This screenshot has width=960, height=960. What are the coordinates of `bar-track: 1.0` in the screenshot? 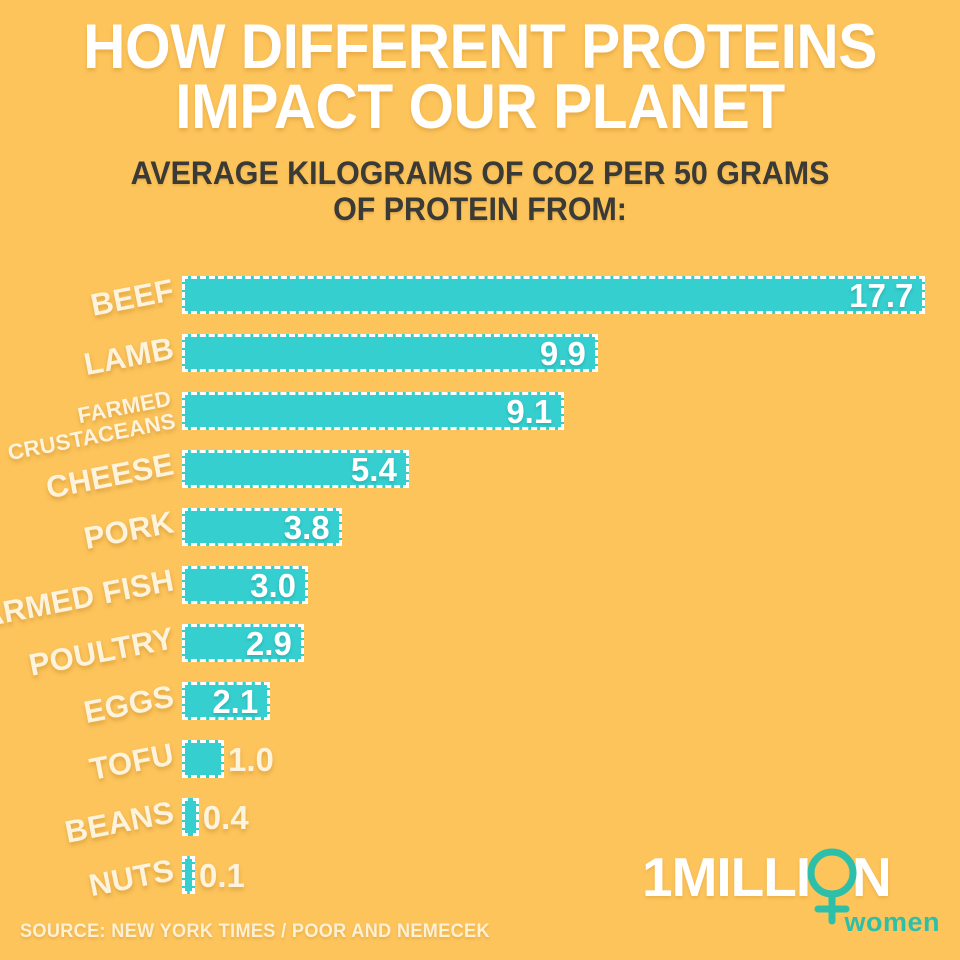 It's located at (228, 759).